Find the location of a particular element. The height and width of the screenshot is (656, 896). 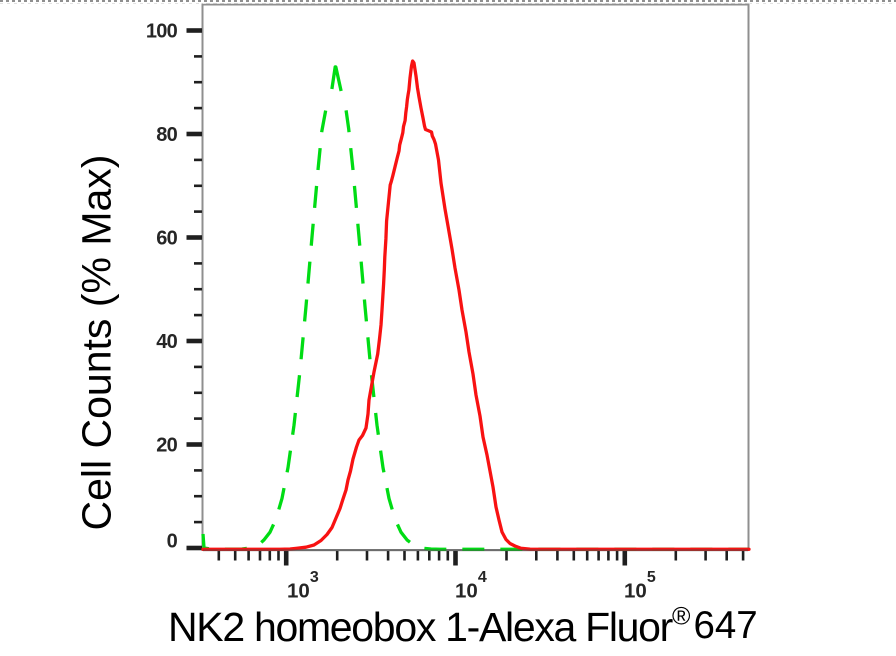

svg-text: 60 is located at coordinates (166, 239).